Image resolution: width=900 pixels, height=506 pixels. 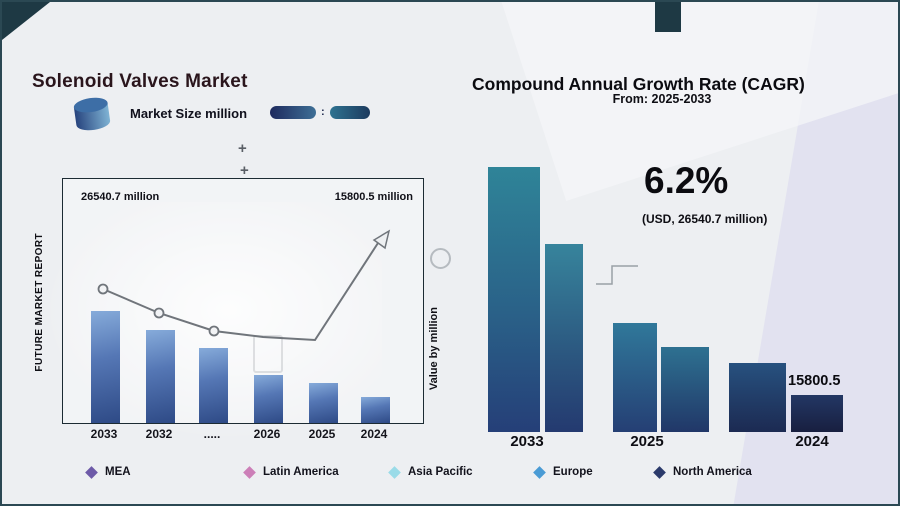 I want to click on legend-label: Europe, so click(x=573, y=472).